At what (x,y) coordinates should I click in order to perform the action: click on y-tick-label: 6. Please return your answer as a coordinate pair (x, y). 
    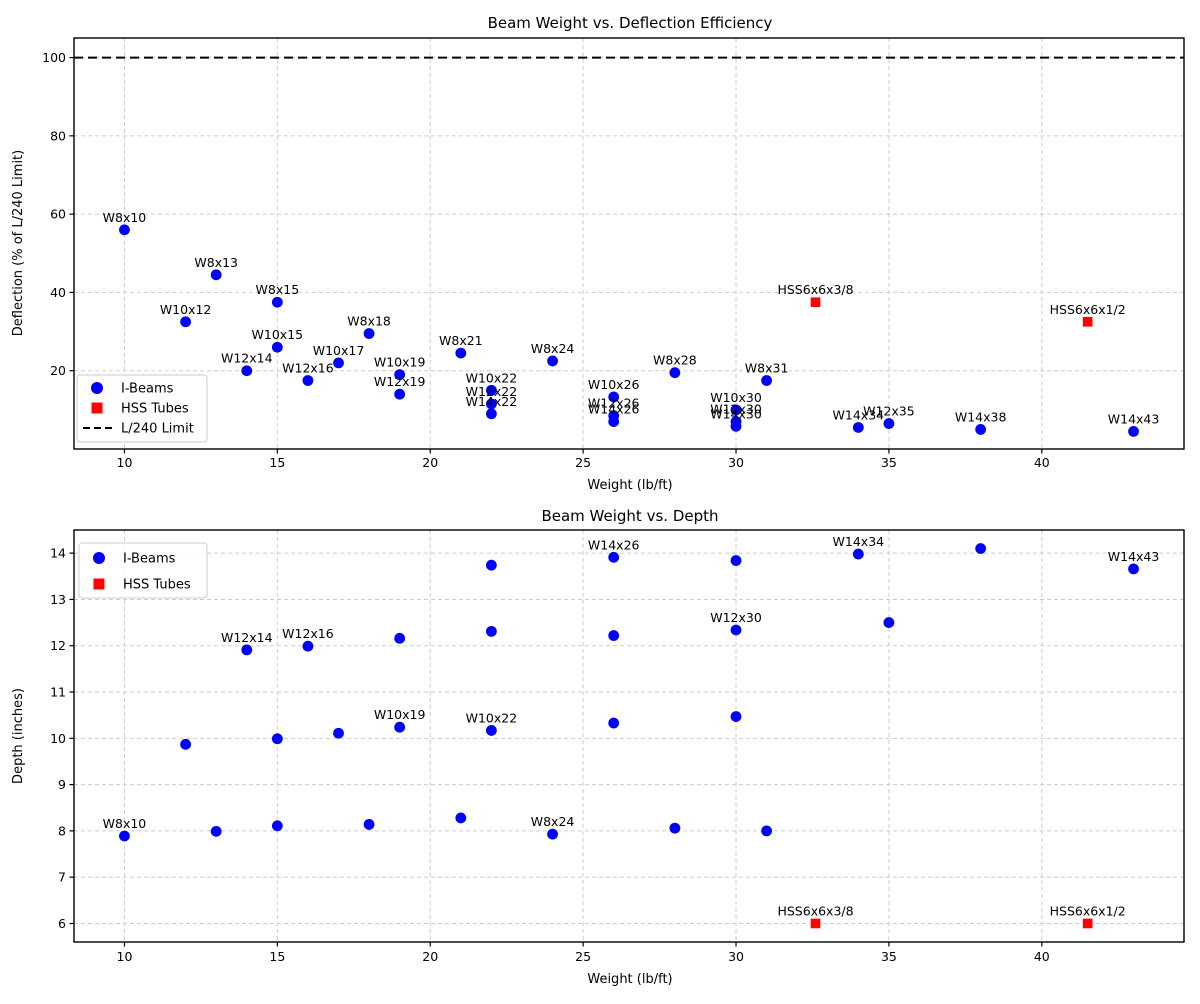
    Looking at the image, I should click on (62, 923).